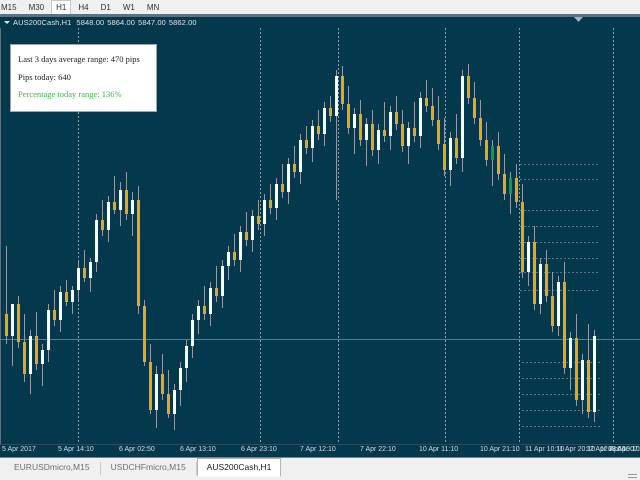 This screenshot has height=480, width=640. I want to click on time-axis-border, so click(320, 457).